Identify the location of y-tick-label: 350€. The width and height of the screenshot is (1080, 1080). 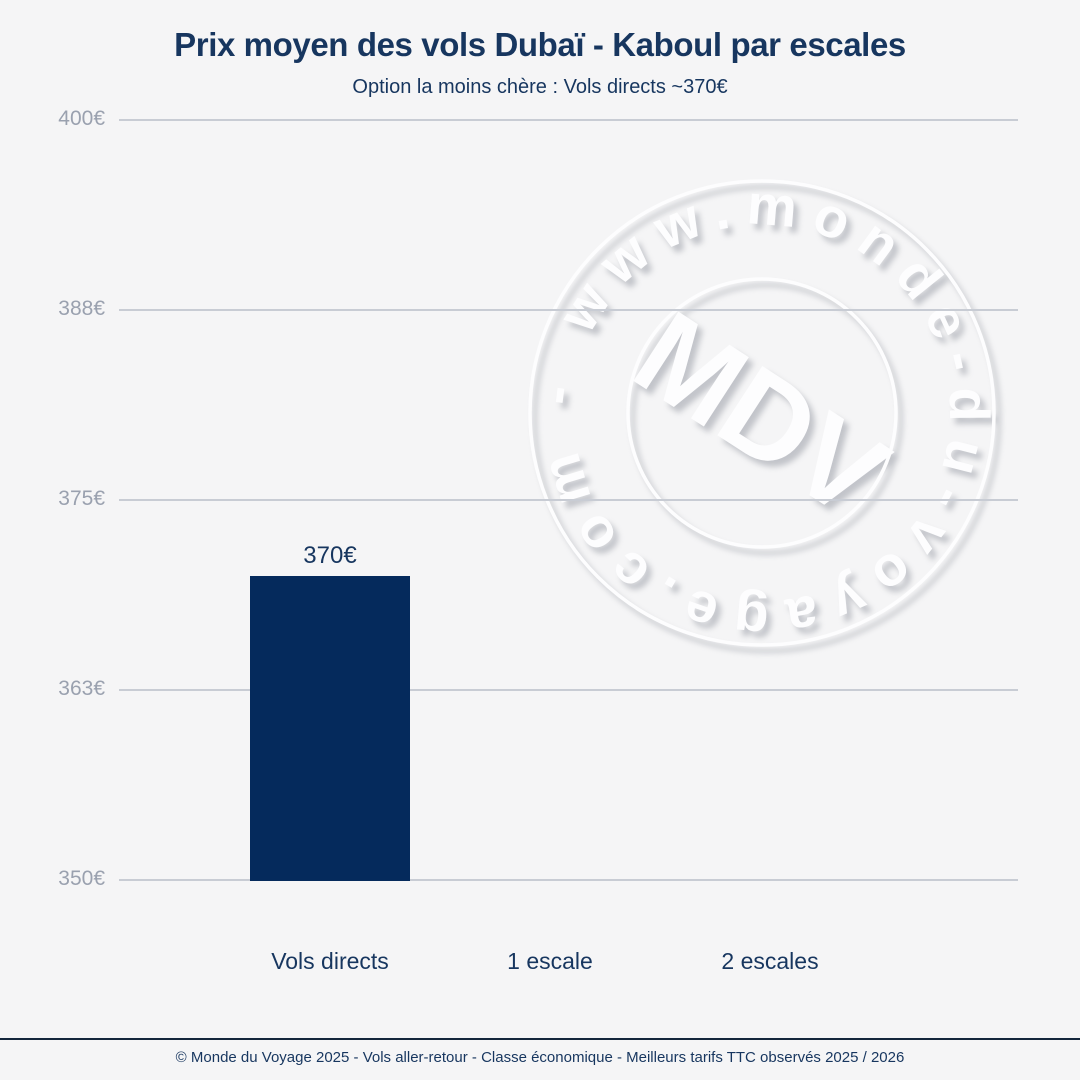
(81, 878).